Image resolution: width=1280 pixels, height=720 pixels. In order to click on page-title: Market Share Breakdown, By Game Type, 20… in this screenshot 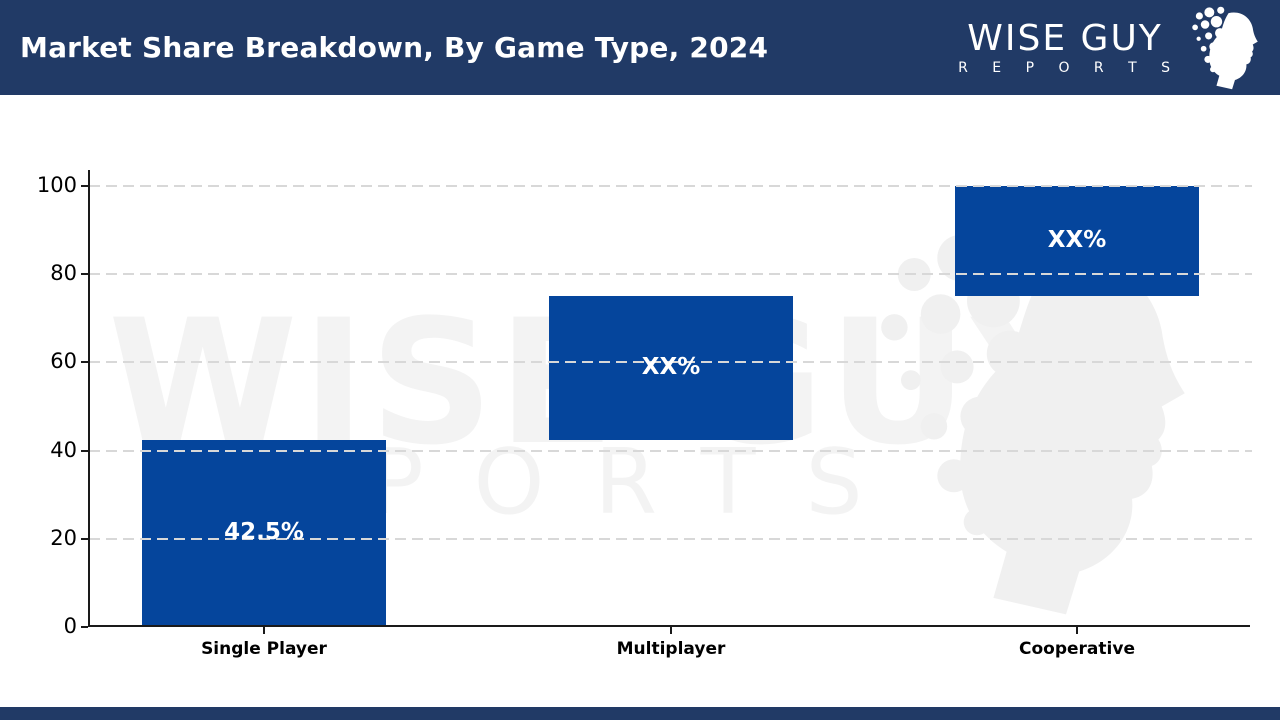, I will do `click(394, 47)`.